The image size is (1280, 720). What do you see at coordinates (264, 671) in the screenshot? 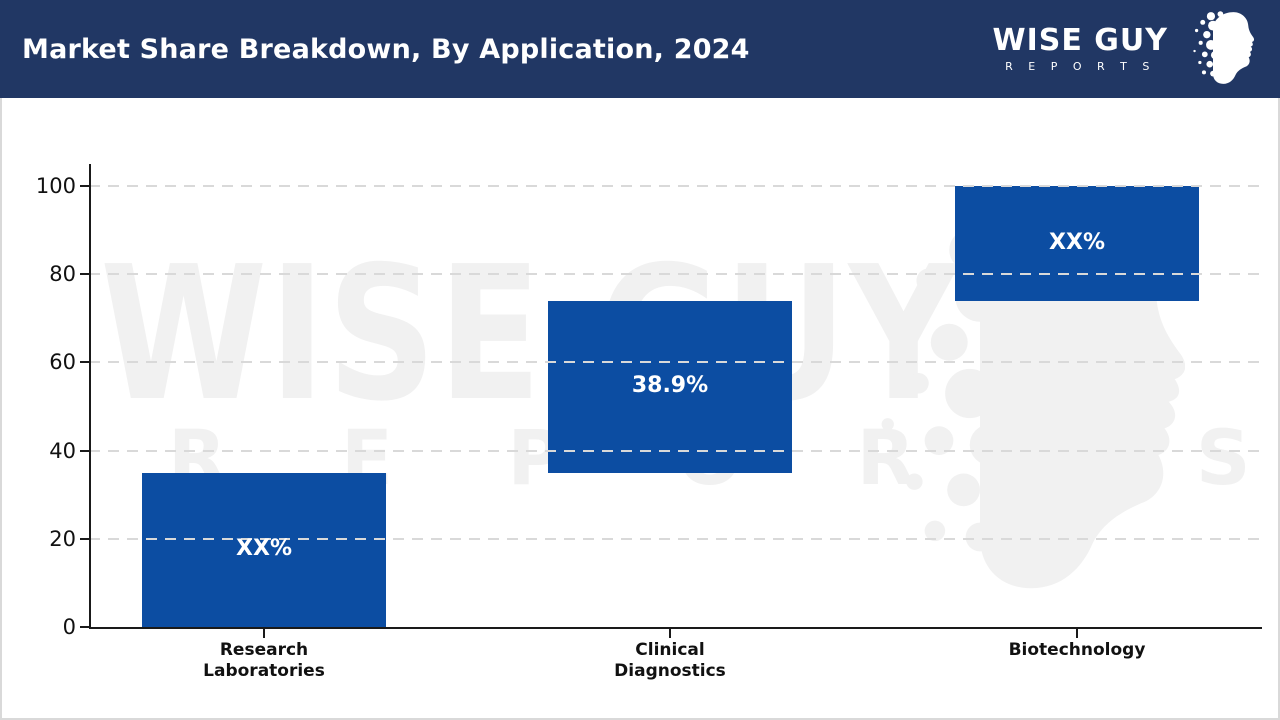
I see `x-category-label-line: Laboratories` at bounding box center [264, 671].